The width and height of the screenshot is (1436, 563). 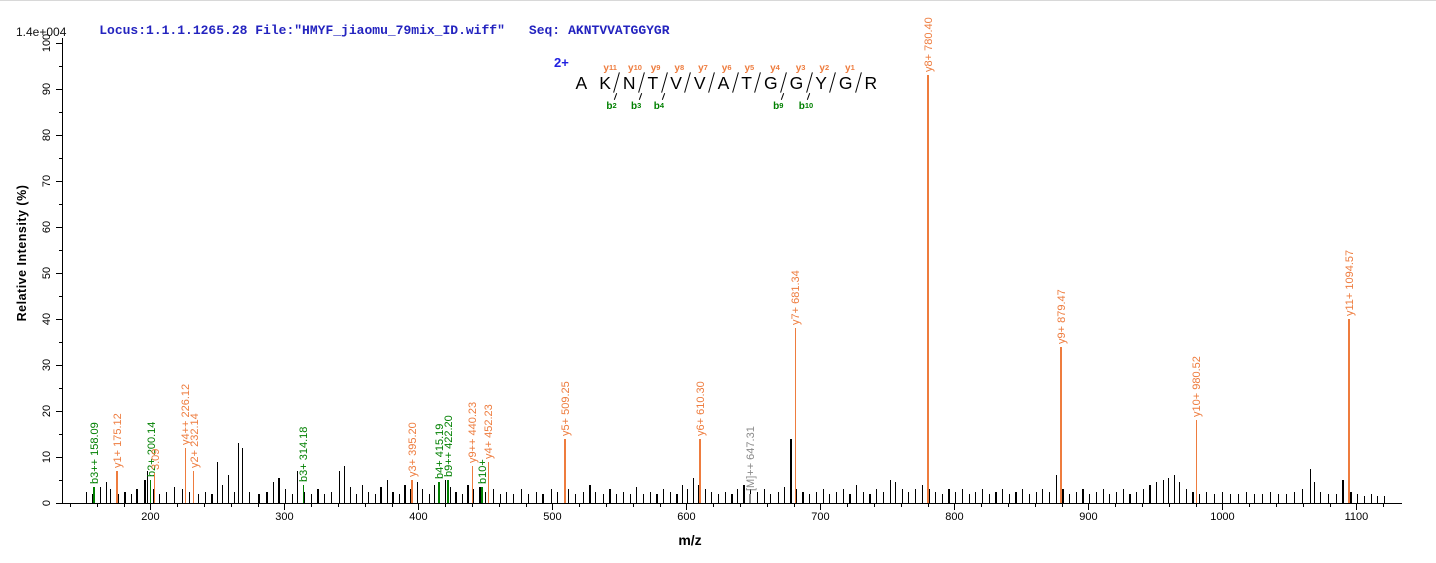 I want to click on cleavage-gap: y2, so click(x=828, y=78).